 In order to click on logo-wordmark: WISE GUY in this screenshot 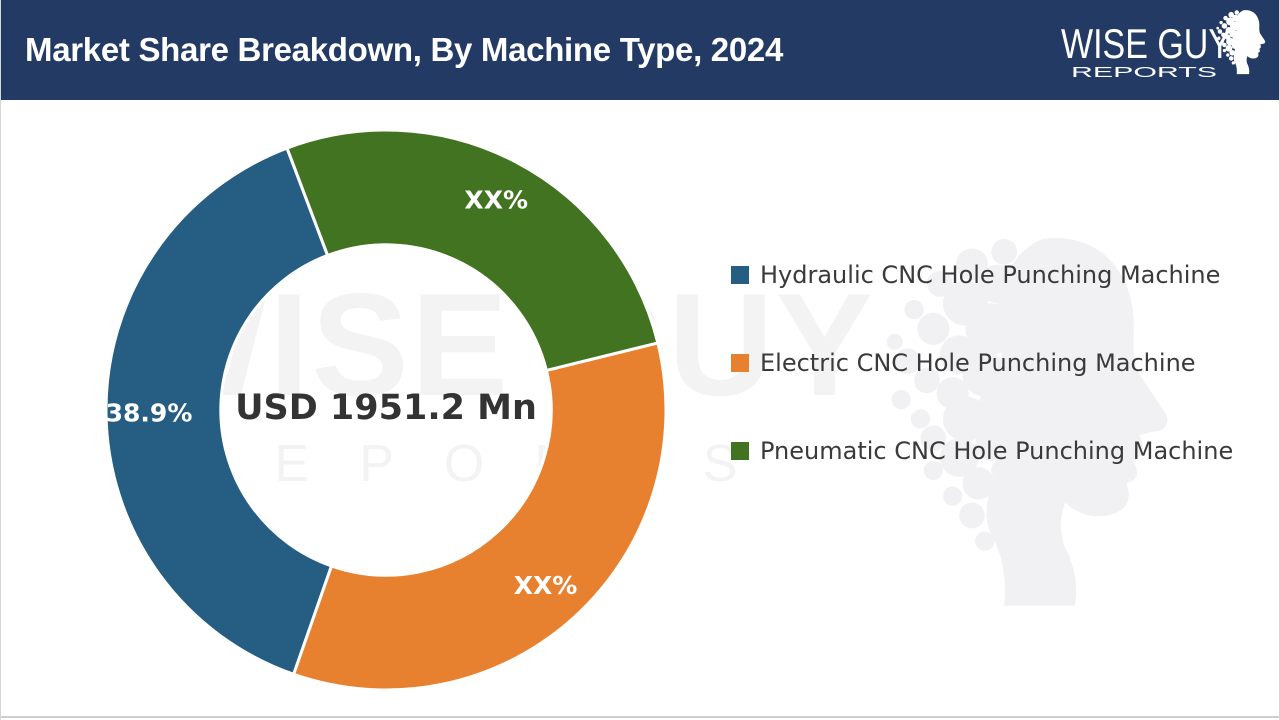, I will do `click(1146, 43)`.